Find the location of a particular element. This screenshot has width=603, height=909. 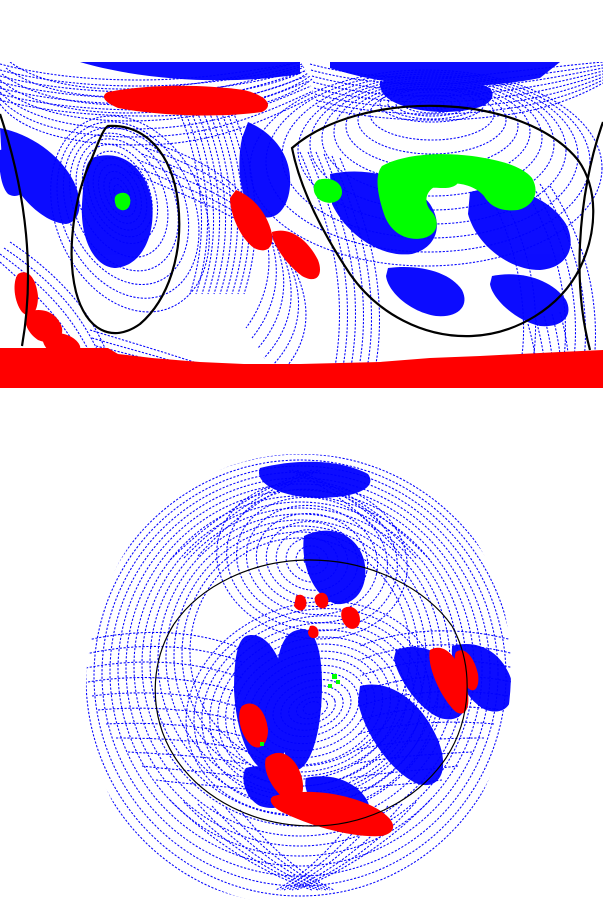

map-green-filled-region is located at coordinates (325, 196).